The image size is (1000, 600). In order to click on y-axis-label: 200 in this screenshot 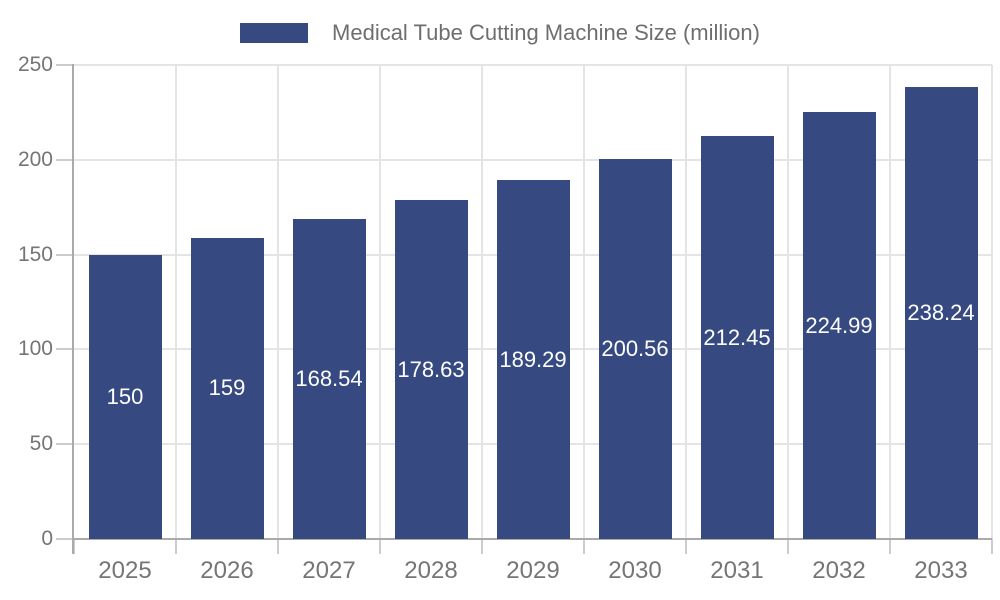, I will do `click(35, 159)`.